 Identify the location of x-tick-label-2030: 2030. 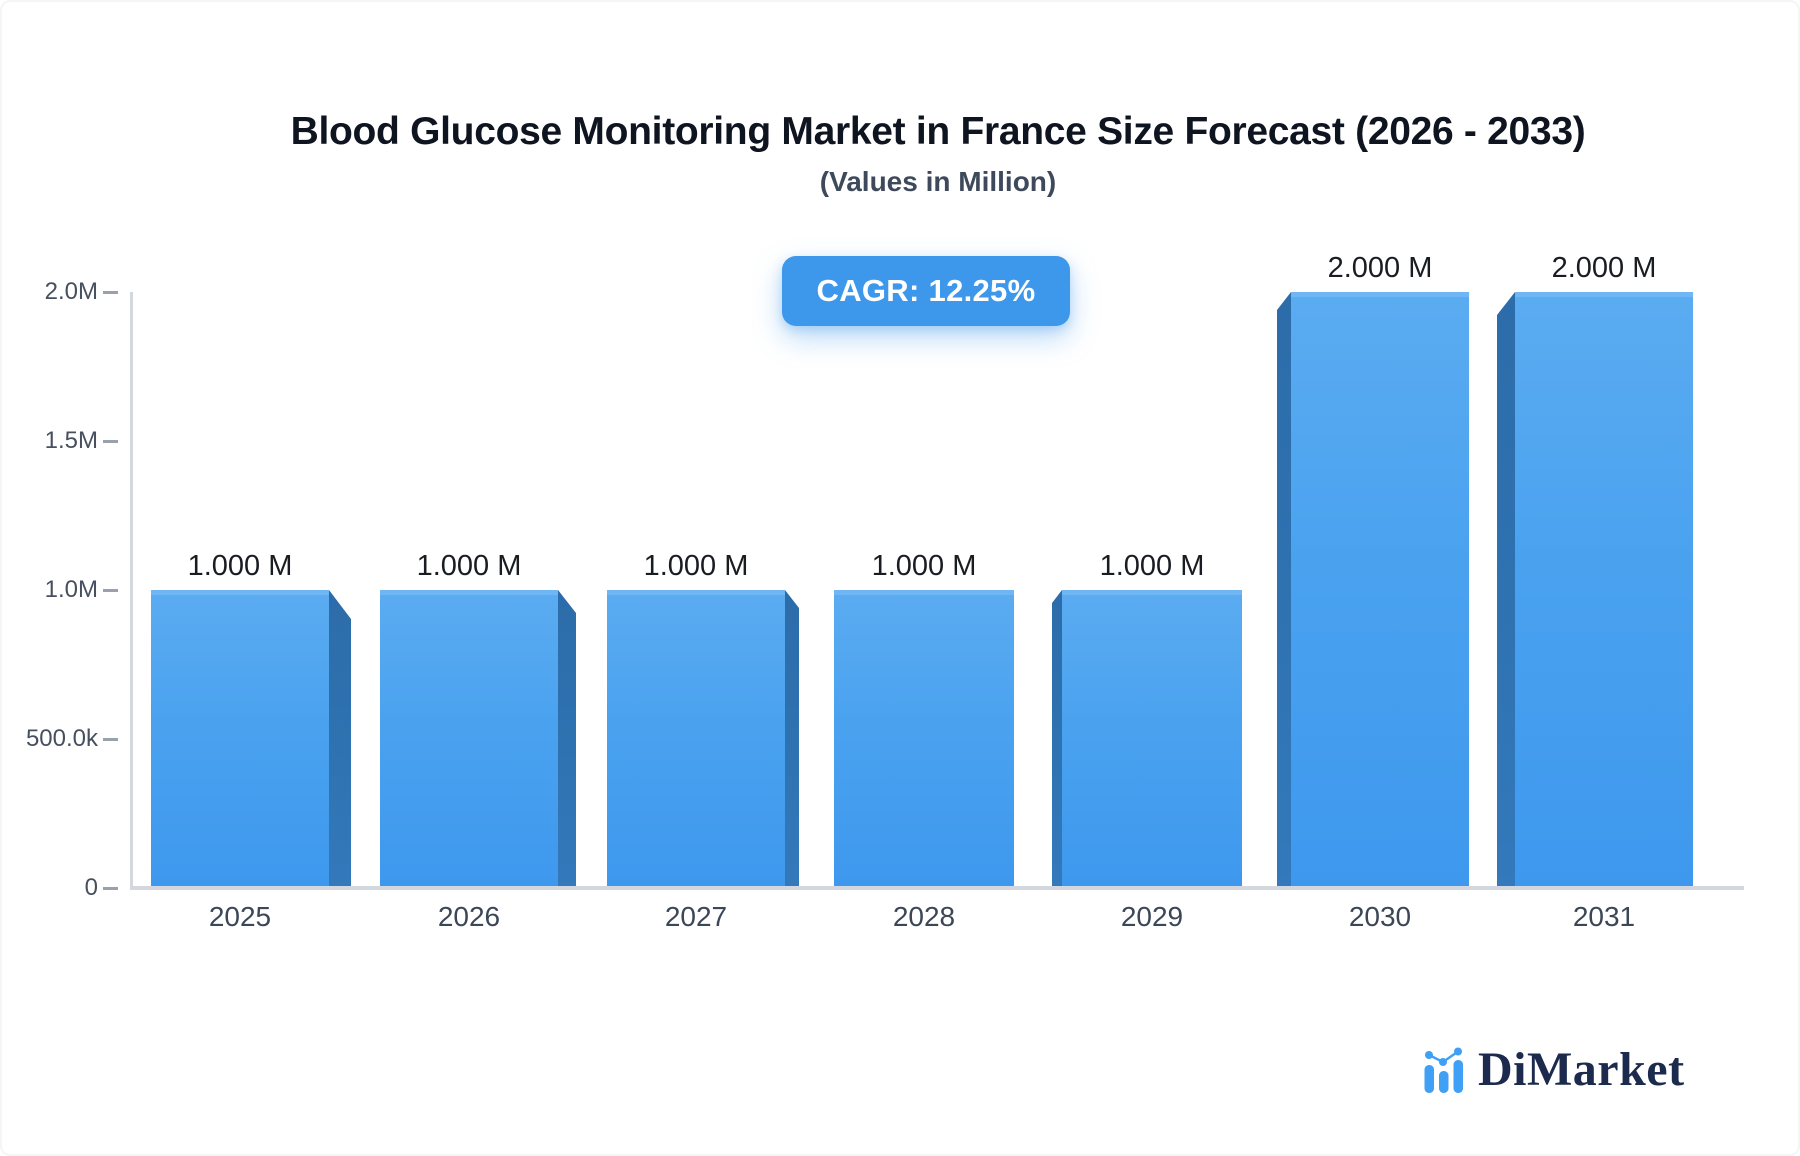
(1380, 916).